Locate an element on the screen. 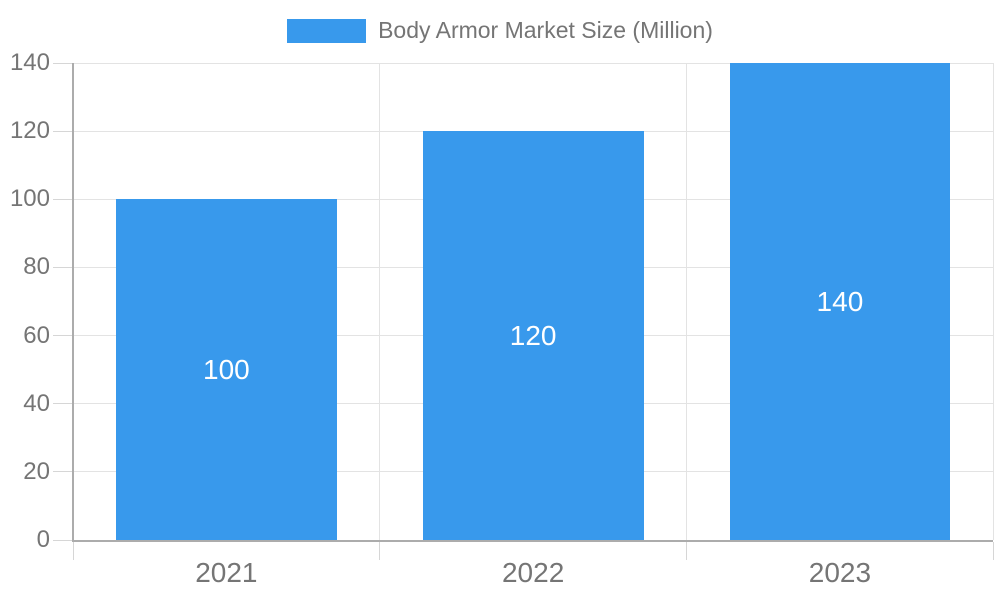 The image size is (1000, 600). x-axis-line is located at coordinates (532, 541).